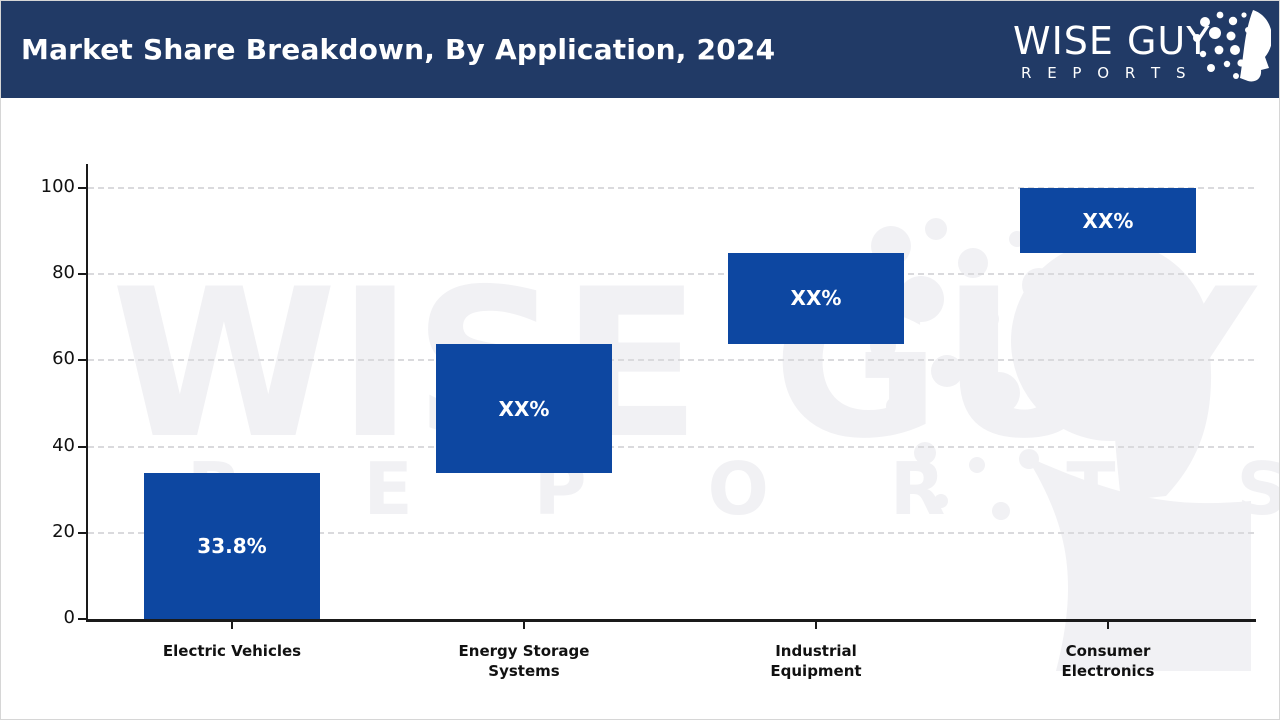 Image resolution: width=1280 pixels, height=720 pixels. I want to click on y-tick-label: 40, so click(63, 445).